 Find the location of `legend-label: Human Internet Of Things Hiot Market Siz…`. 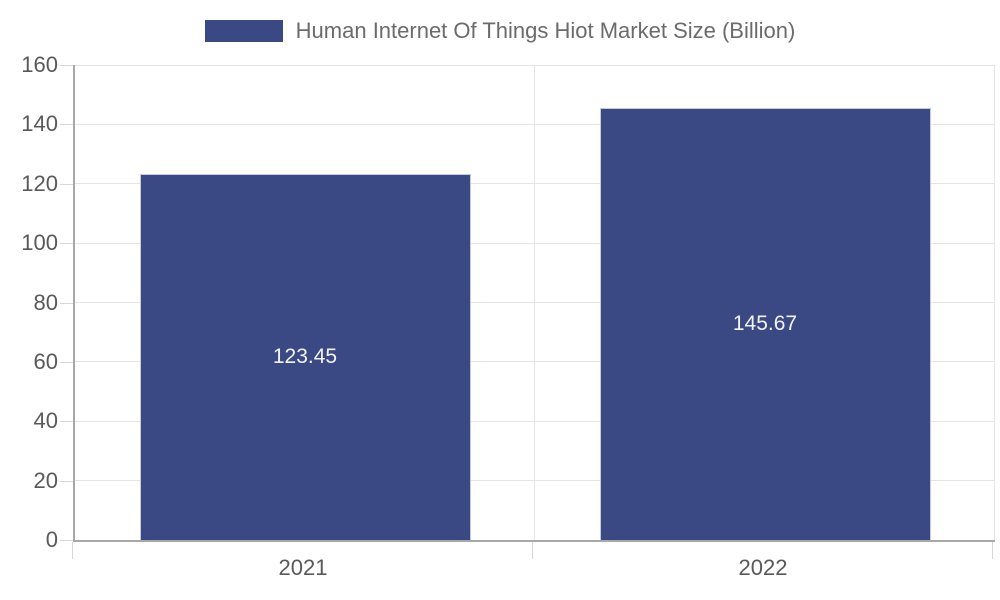

legend-label: Human Internet Of Things Hiot Market Siz… is located at coordinates (545, 30).